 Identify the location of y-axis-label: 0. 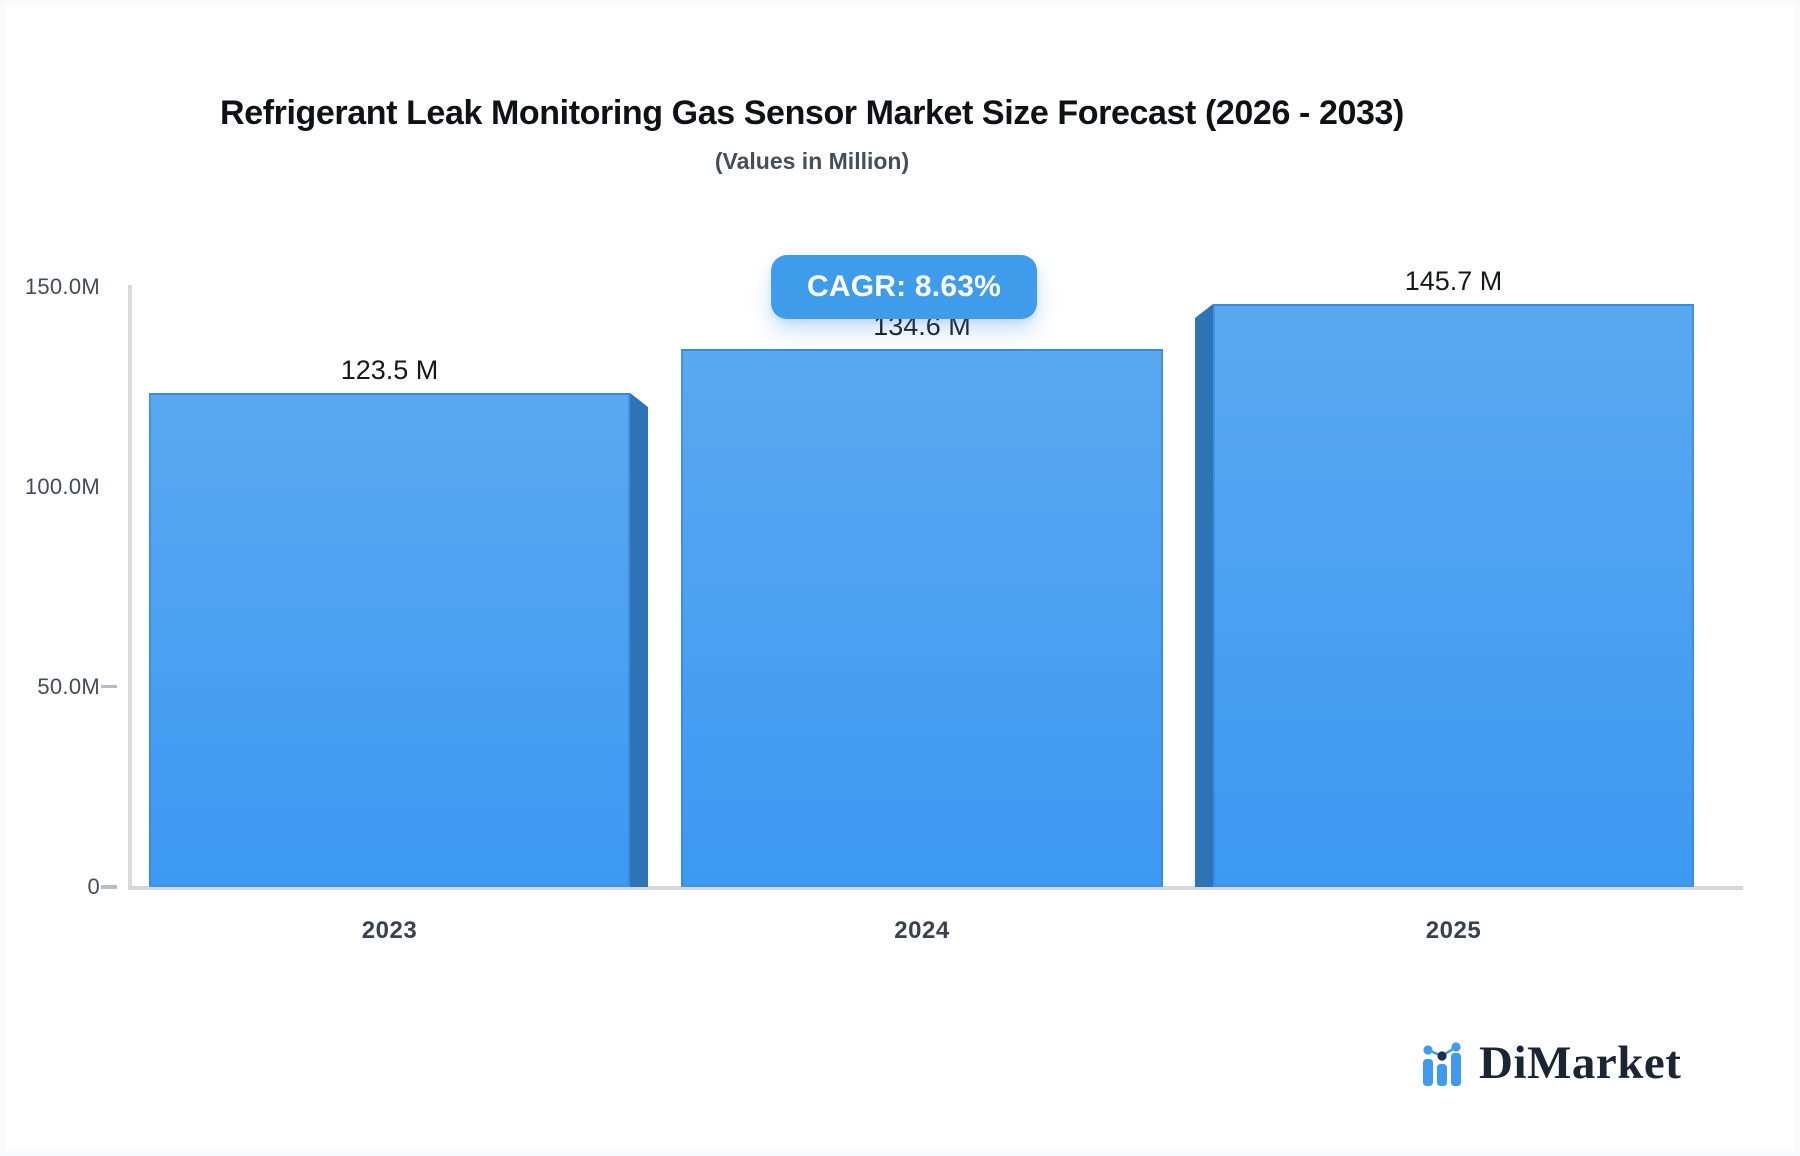
(93, 886).